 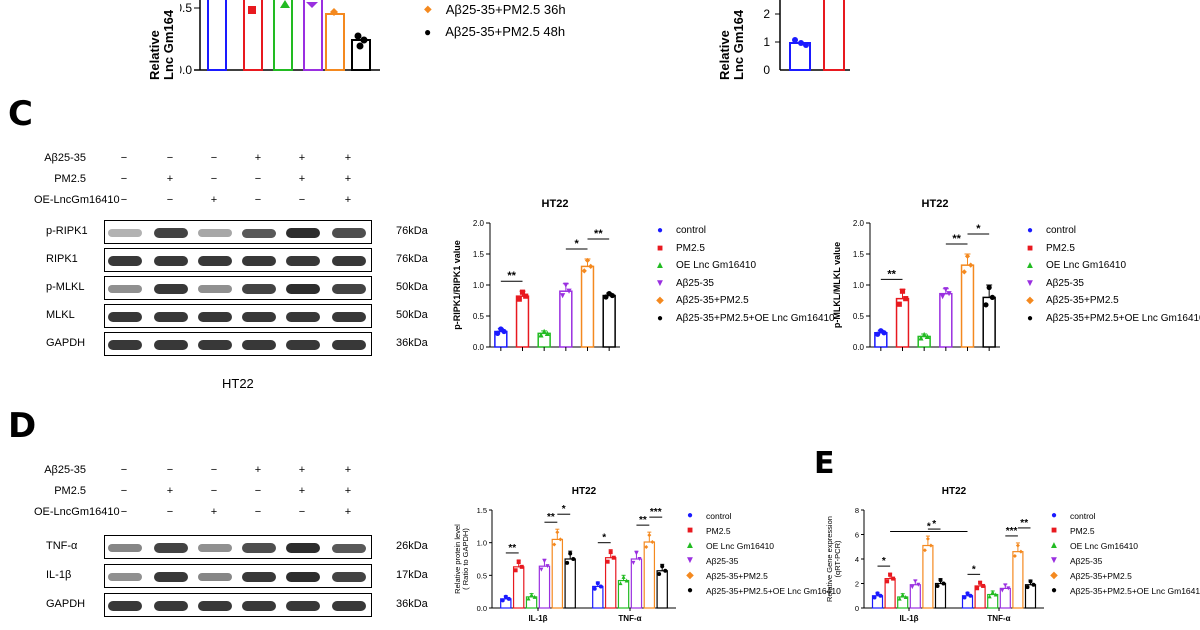 I want to click on legend-marker-icon: ◆, so click(x=1030, y=301).